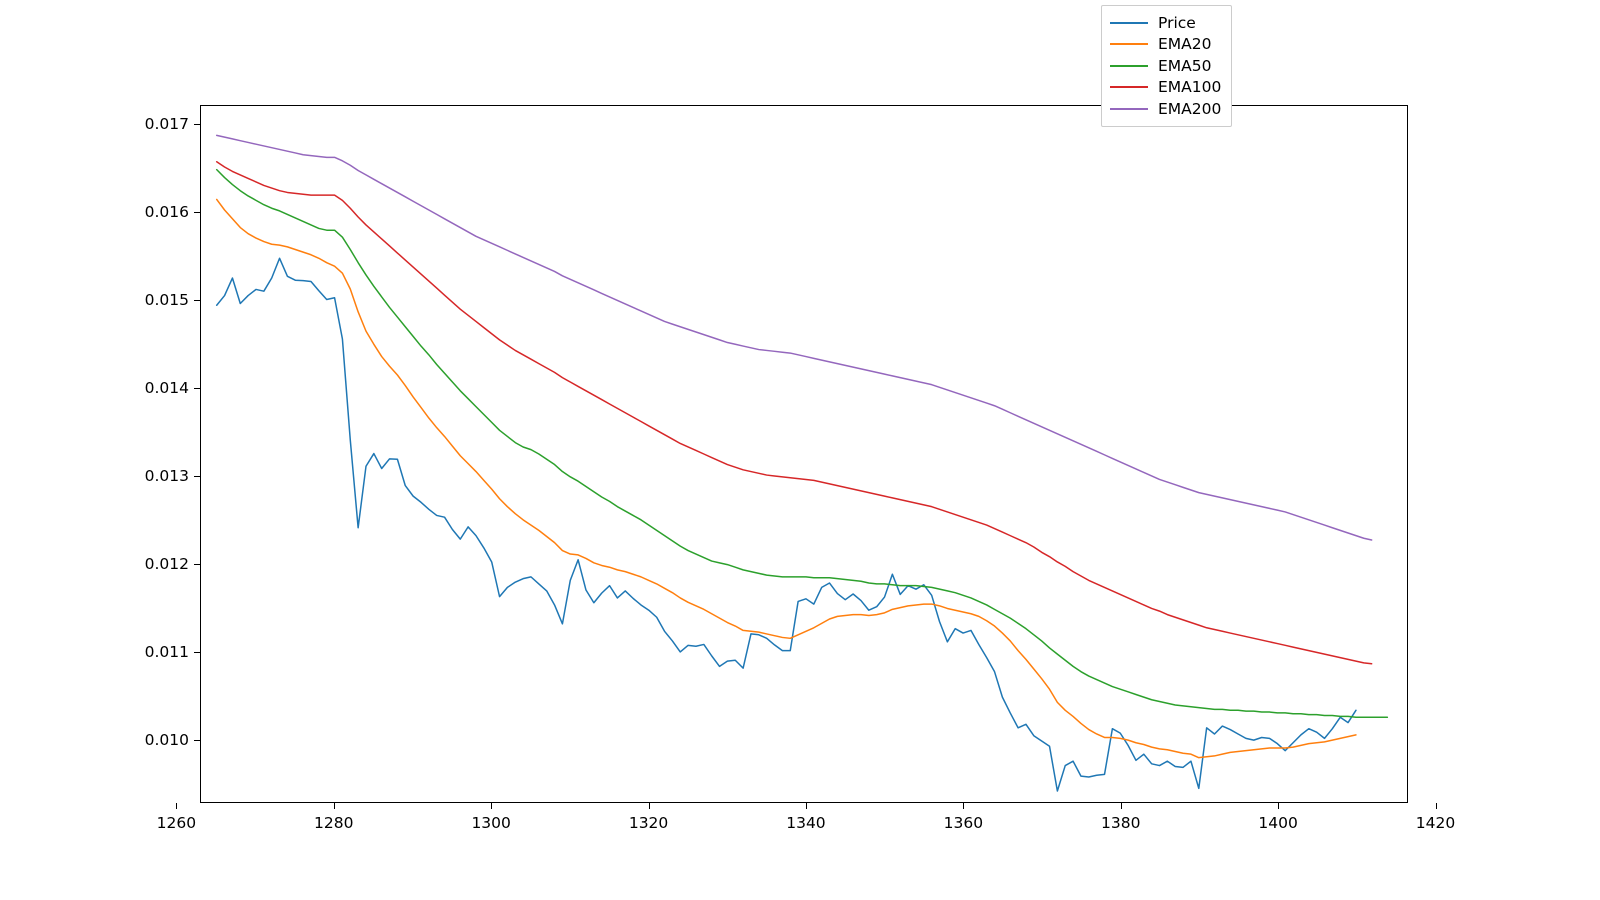  What do you see at coordinates (166, 211) in the screenshot?
I see `y-tick-label: 0.016` at bounding box center [166, 211].